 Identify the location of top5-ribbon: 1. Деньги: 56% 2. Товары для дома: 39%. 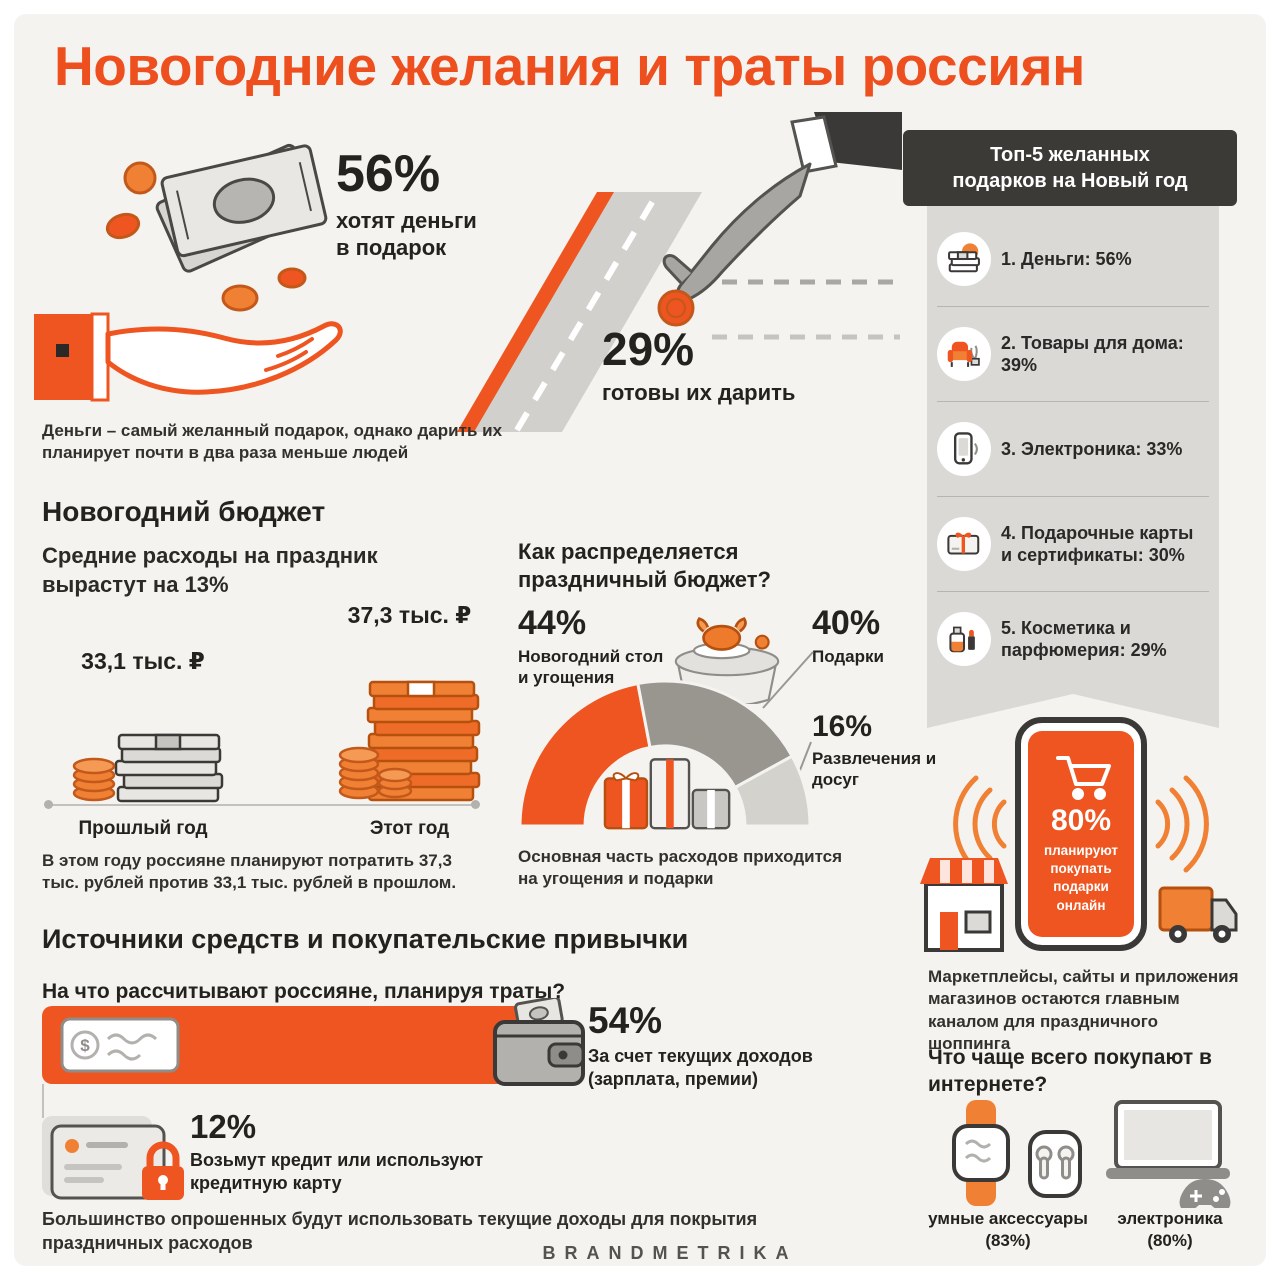
(1073, 467).